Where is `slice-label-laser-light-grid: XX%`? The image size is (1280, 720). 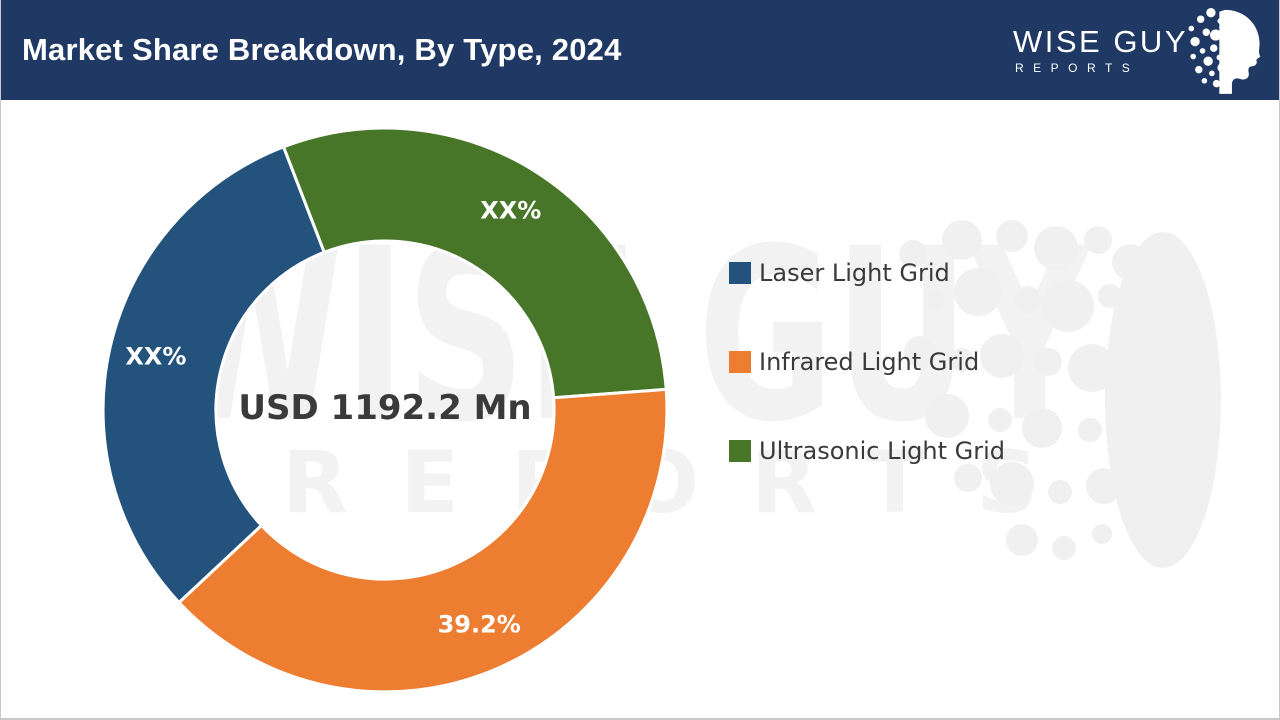
slice-label-laser-light-grid: XX% is located at coordinates (155, 357).